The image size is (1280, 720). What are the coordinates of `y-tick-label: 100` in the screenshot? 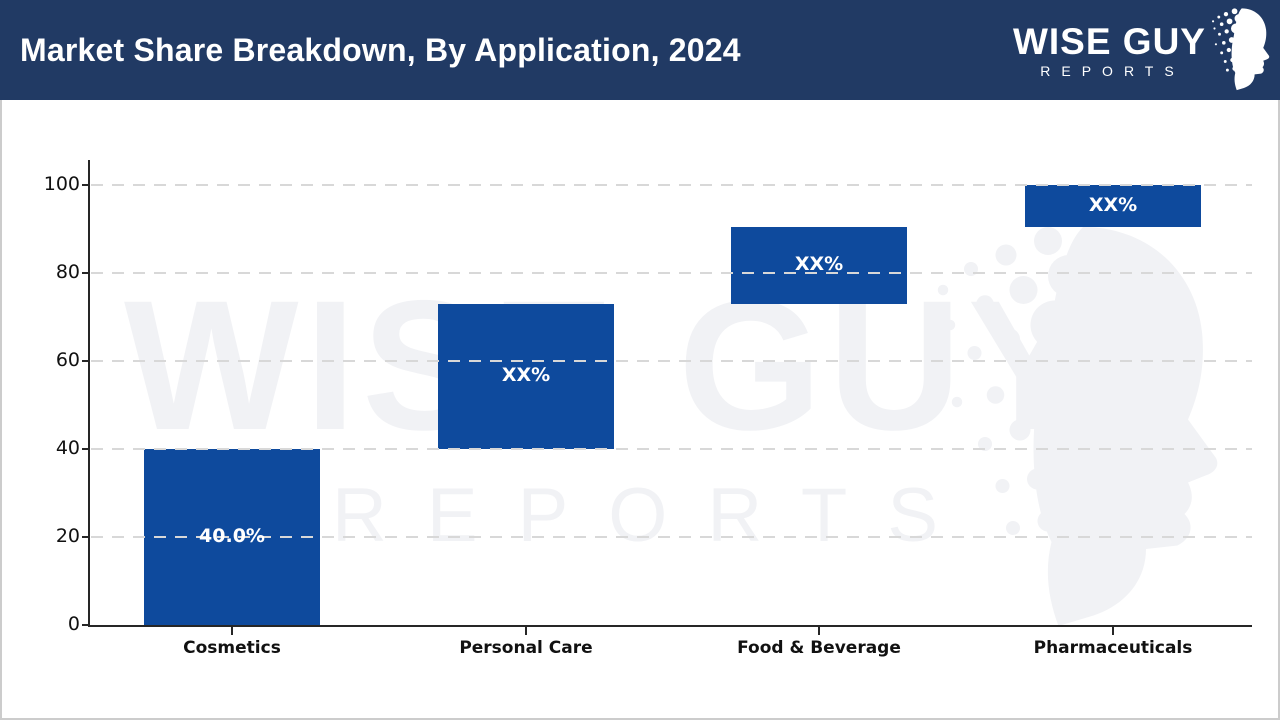 It's located at (61, 184).